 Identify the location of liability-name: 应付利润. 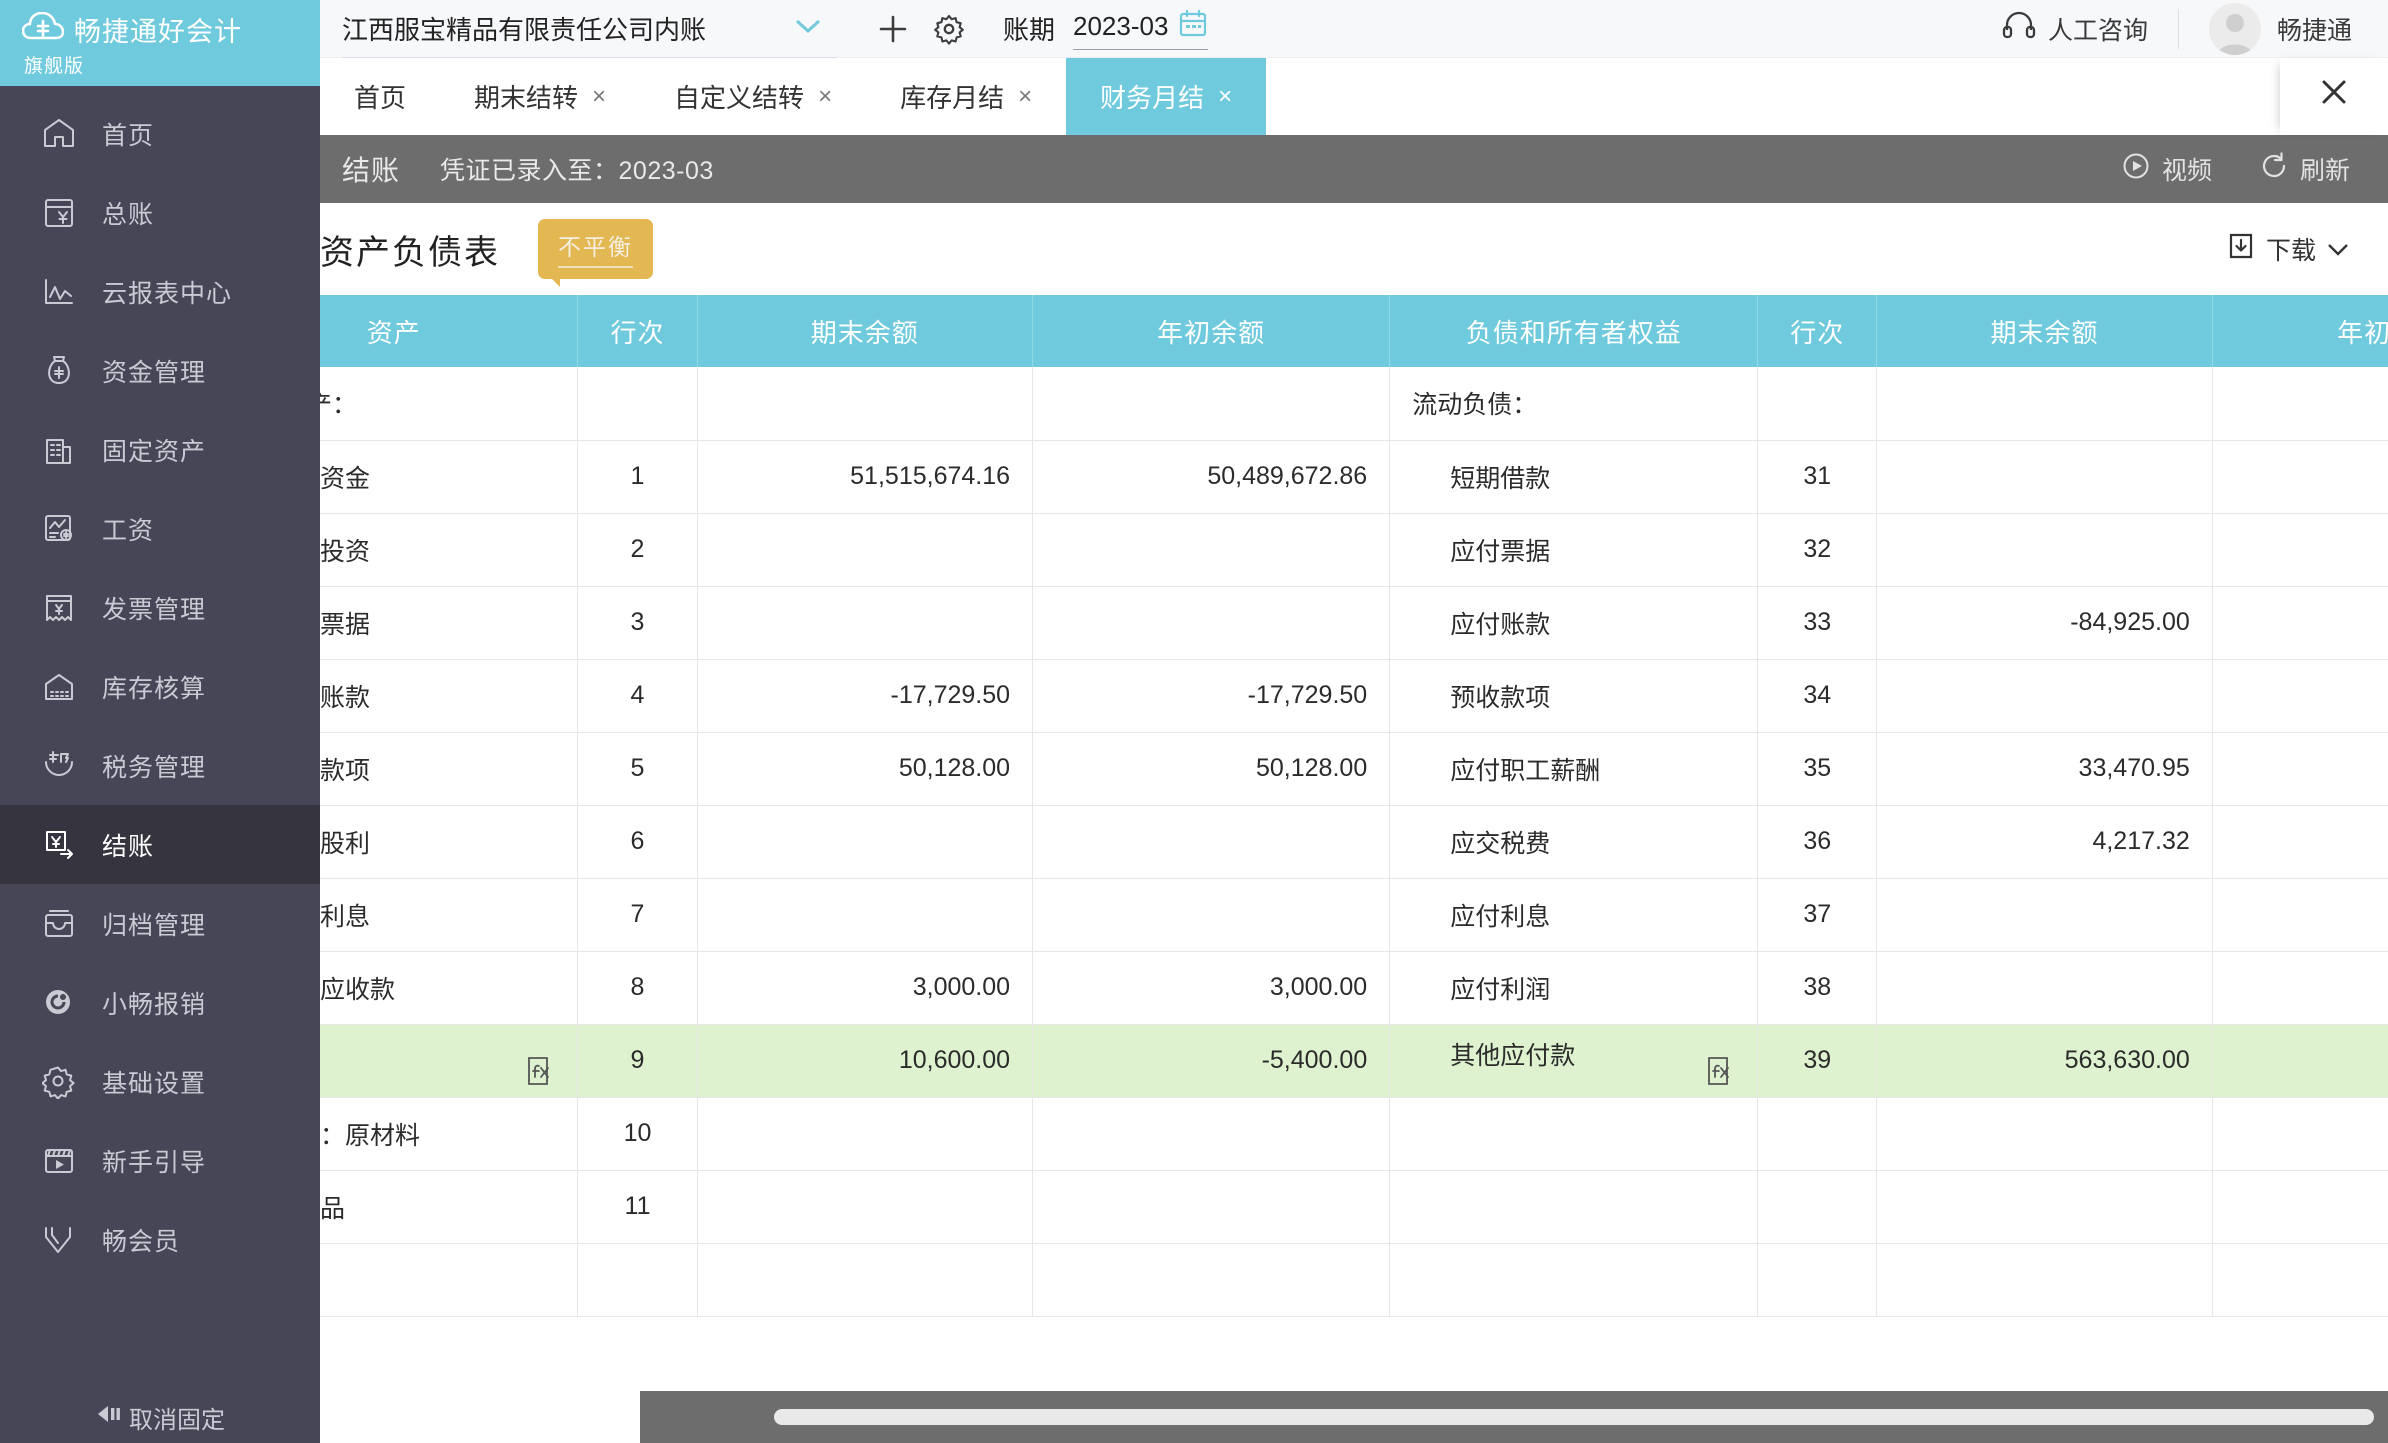
(1574, 988).